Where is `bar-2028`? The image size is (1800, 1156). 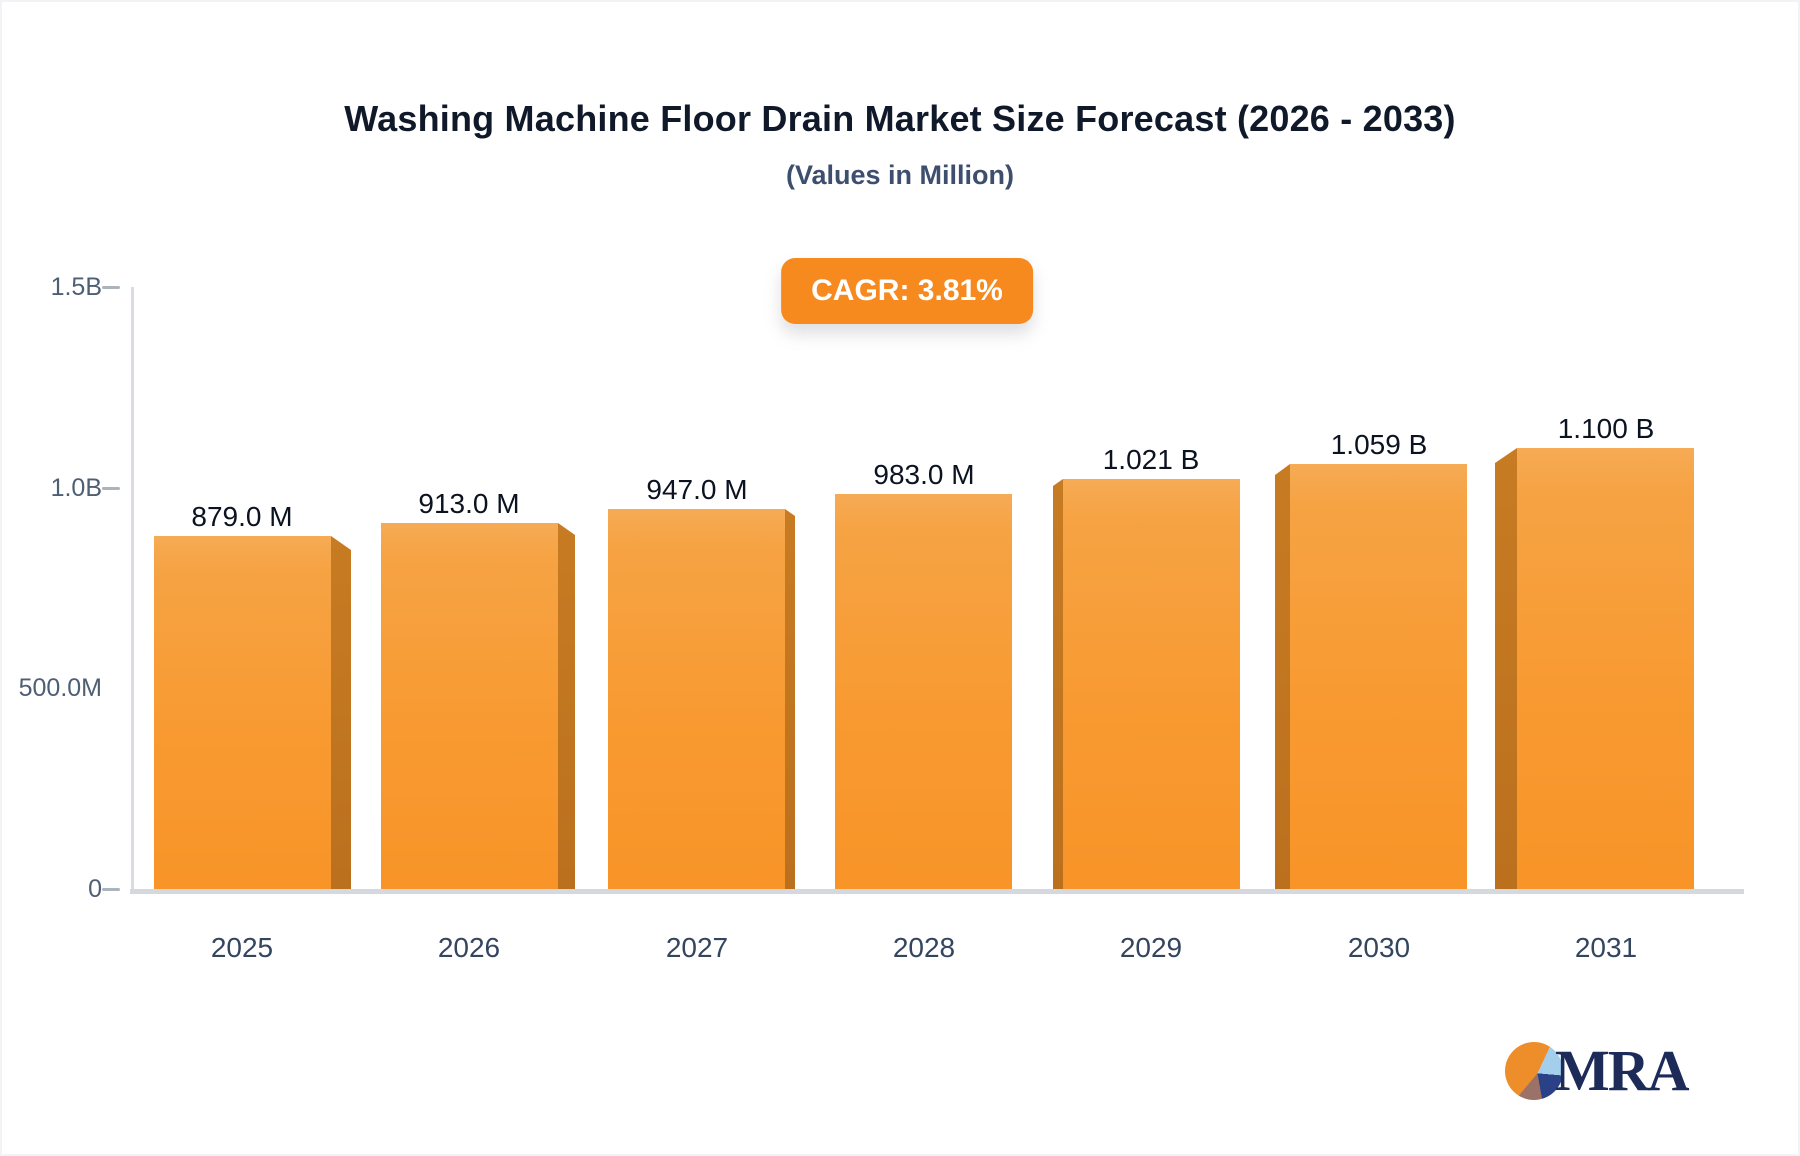 bar-2028 is located at coordinates (923, 691).